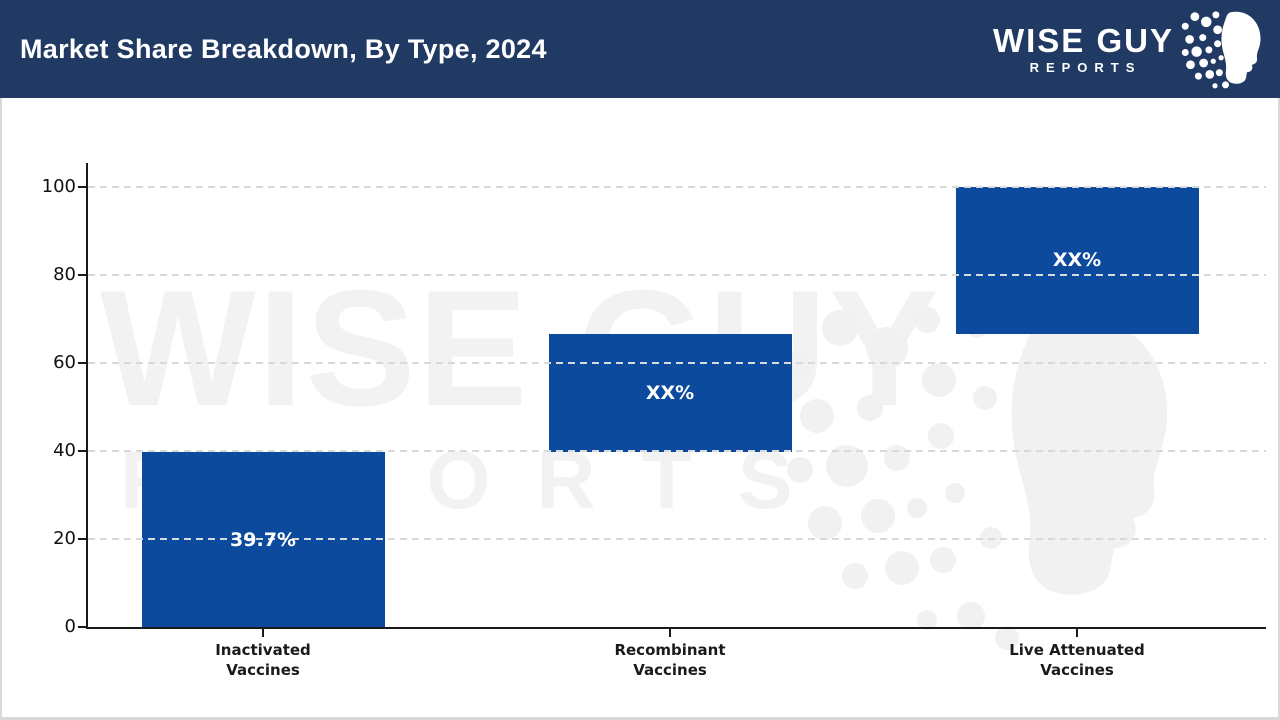 The height and width of the screenshot is (720, 1280). I want to click on y-tick-label: 20, so click(64, 538).